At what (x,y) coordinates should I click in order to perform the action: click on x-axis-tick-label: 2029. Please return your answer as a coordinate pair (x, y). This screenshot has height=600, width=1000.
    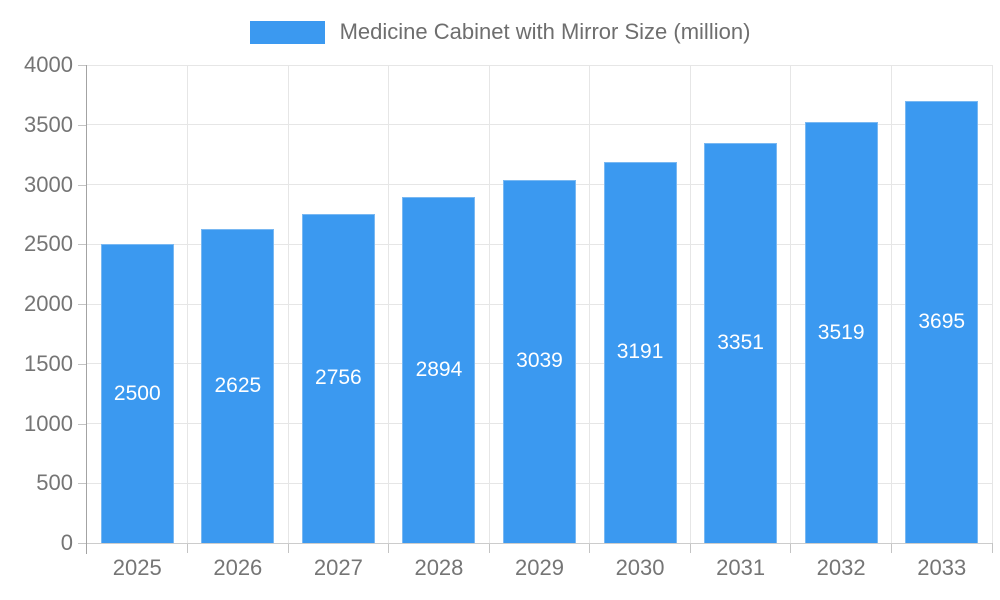
    Looking at the image, I should click on (539, 567).